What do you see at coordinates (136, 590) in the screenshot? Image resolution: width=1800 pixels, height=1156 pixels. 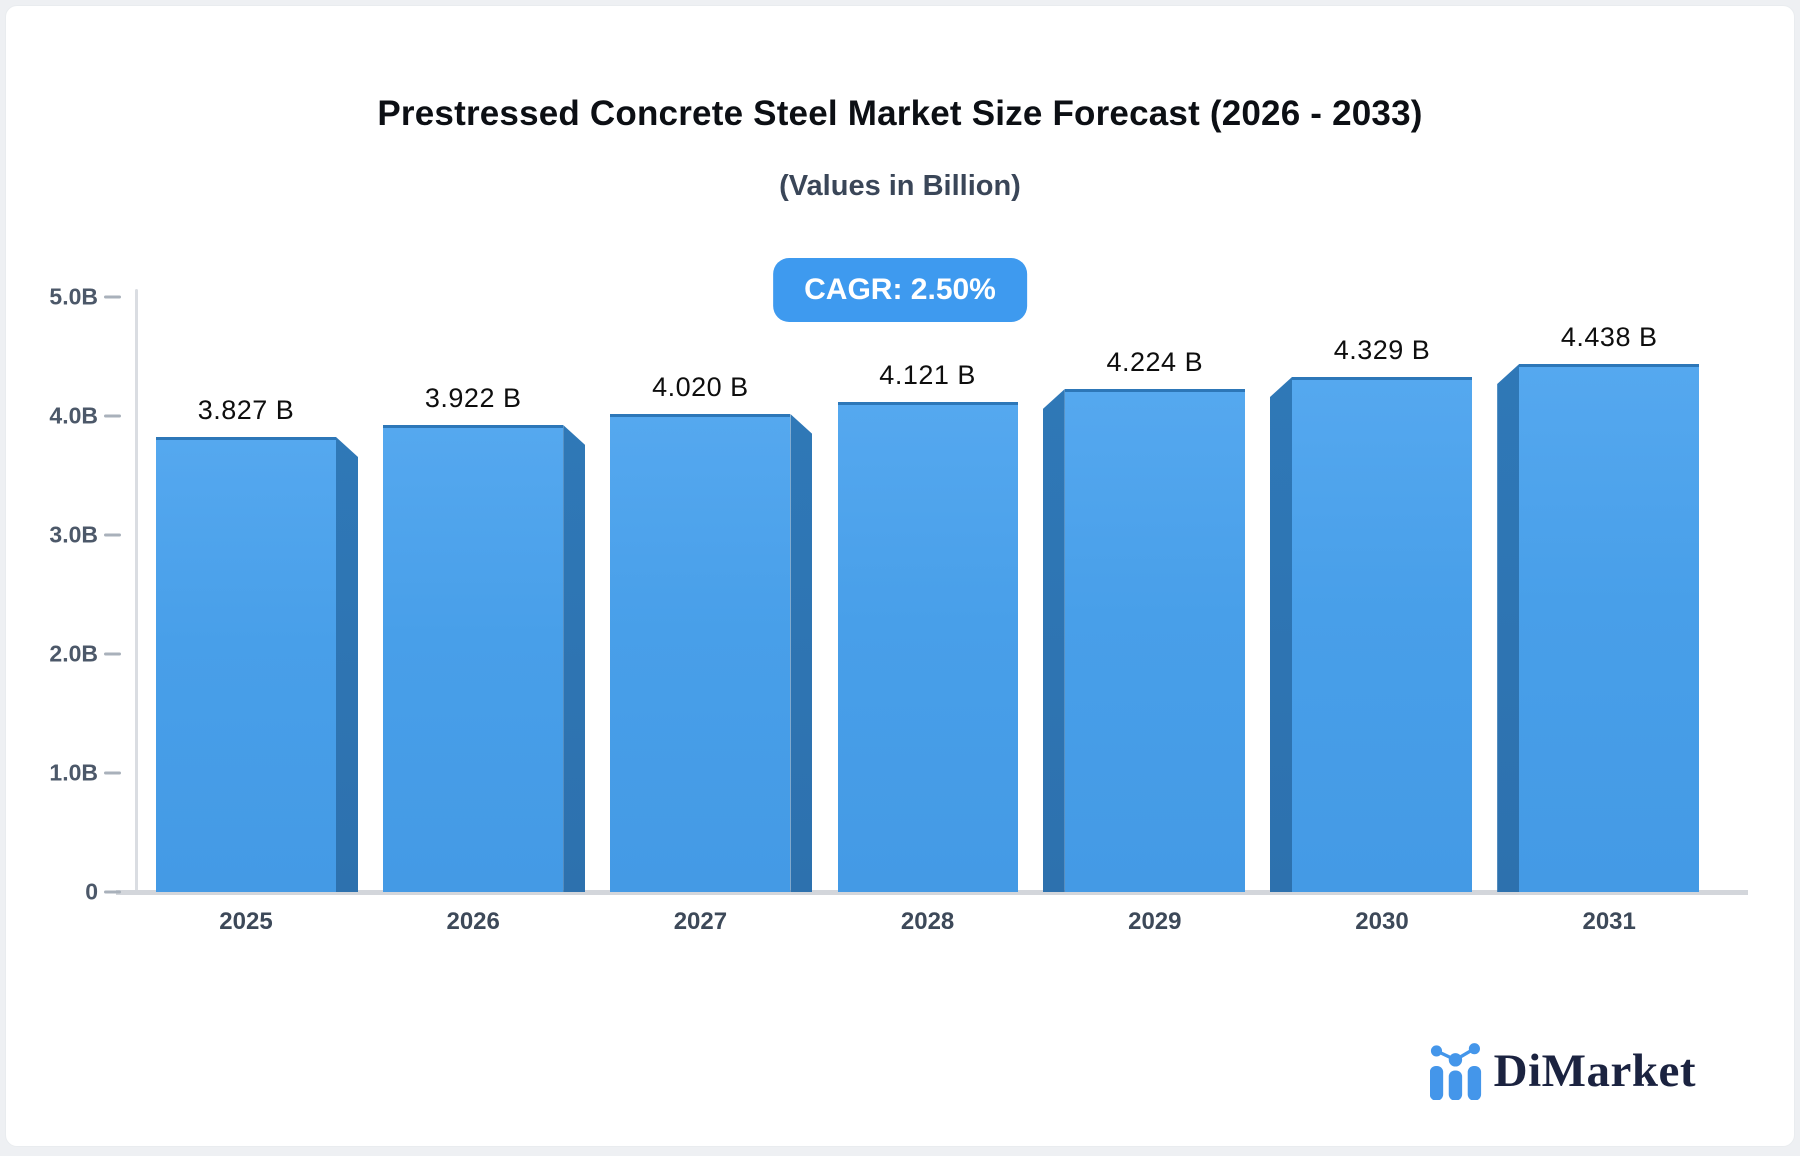 I see `y-axis-line` at bounding box center [136, 590].